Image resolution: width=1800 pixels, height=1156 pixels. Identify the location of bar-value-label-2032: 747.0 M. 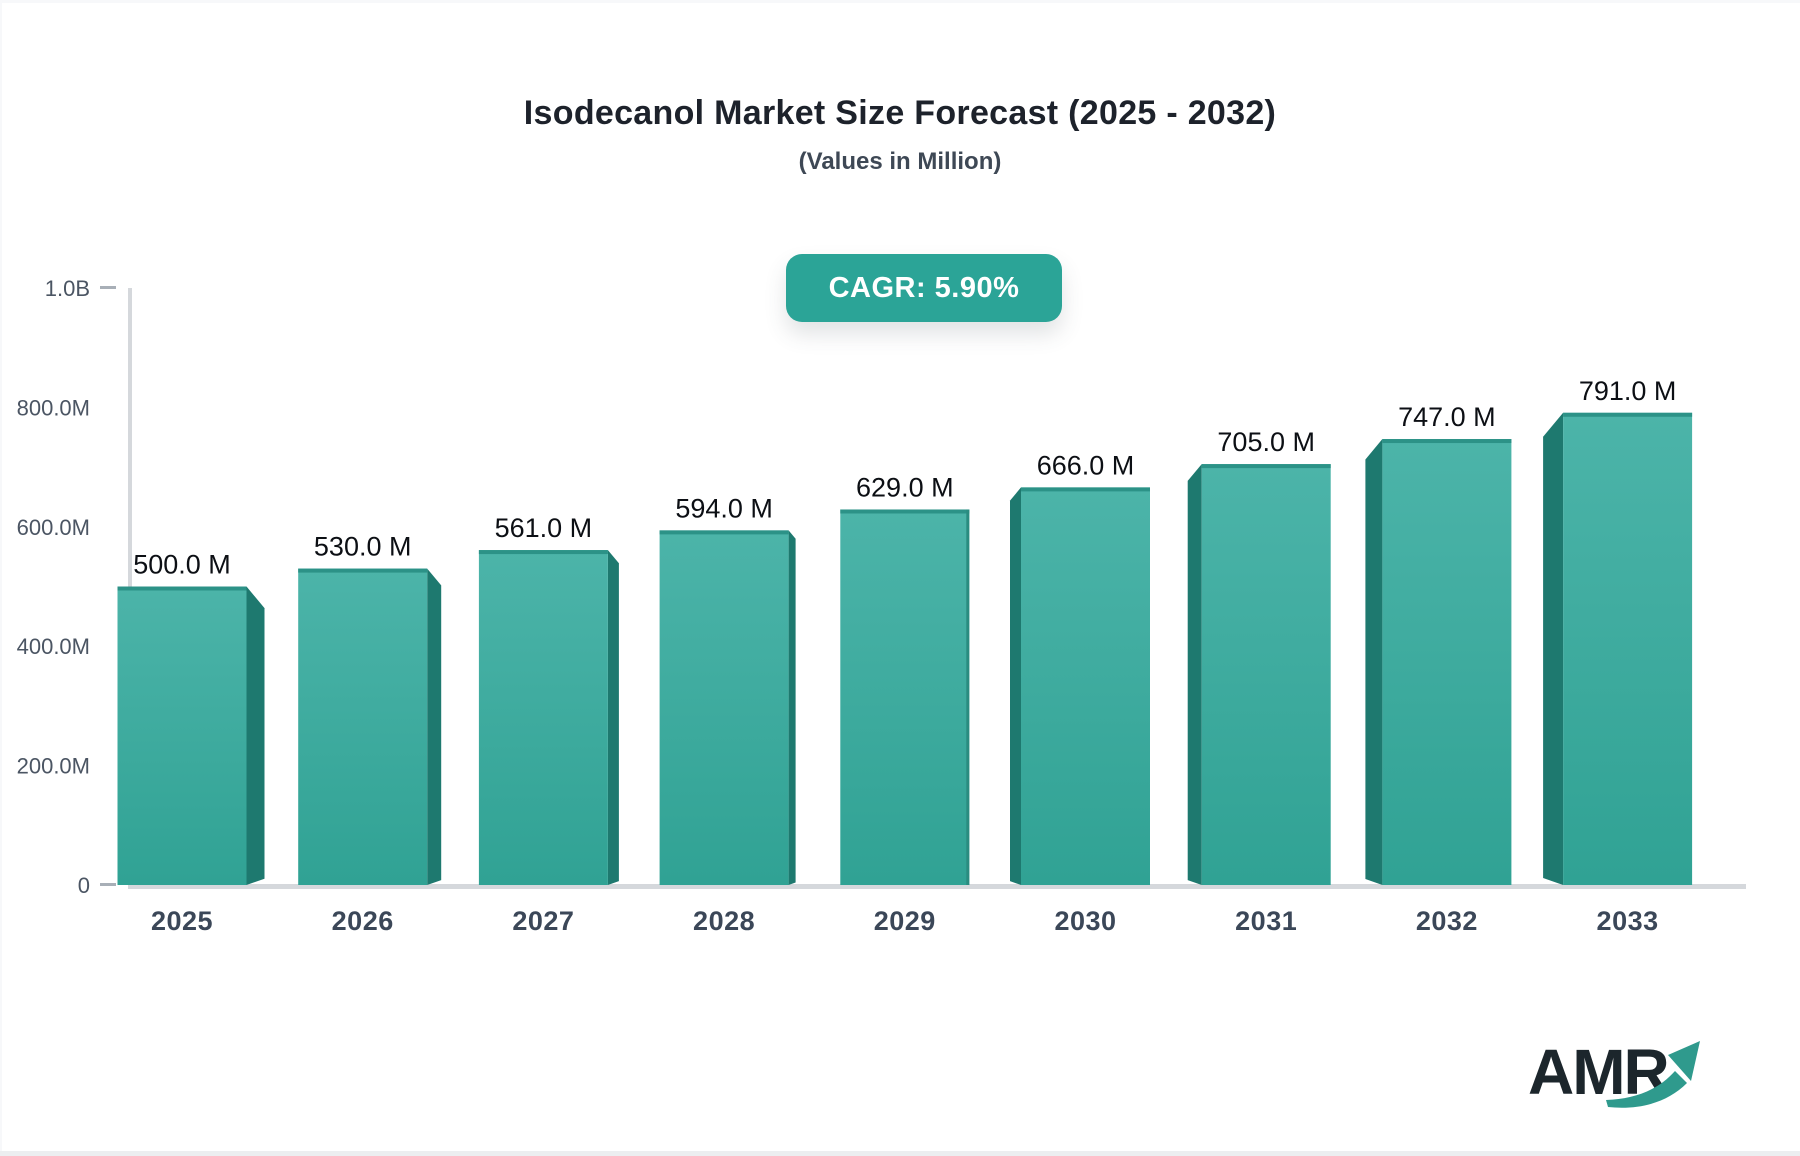
(1447, 417).